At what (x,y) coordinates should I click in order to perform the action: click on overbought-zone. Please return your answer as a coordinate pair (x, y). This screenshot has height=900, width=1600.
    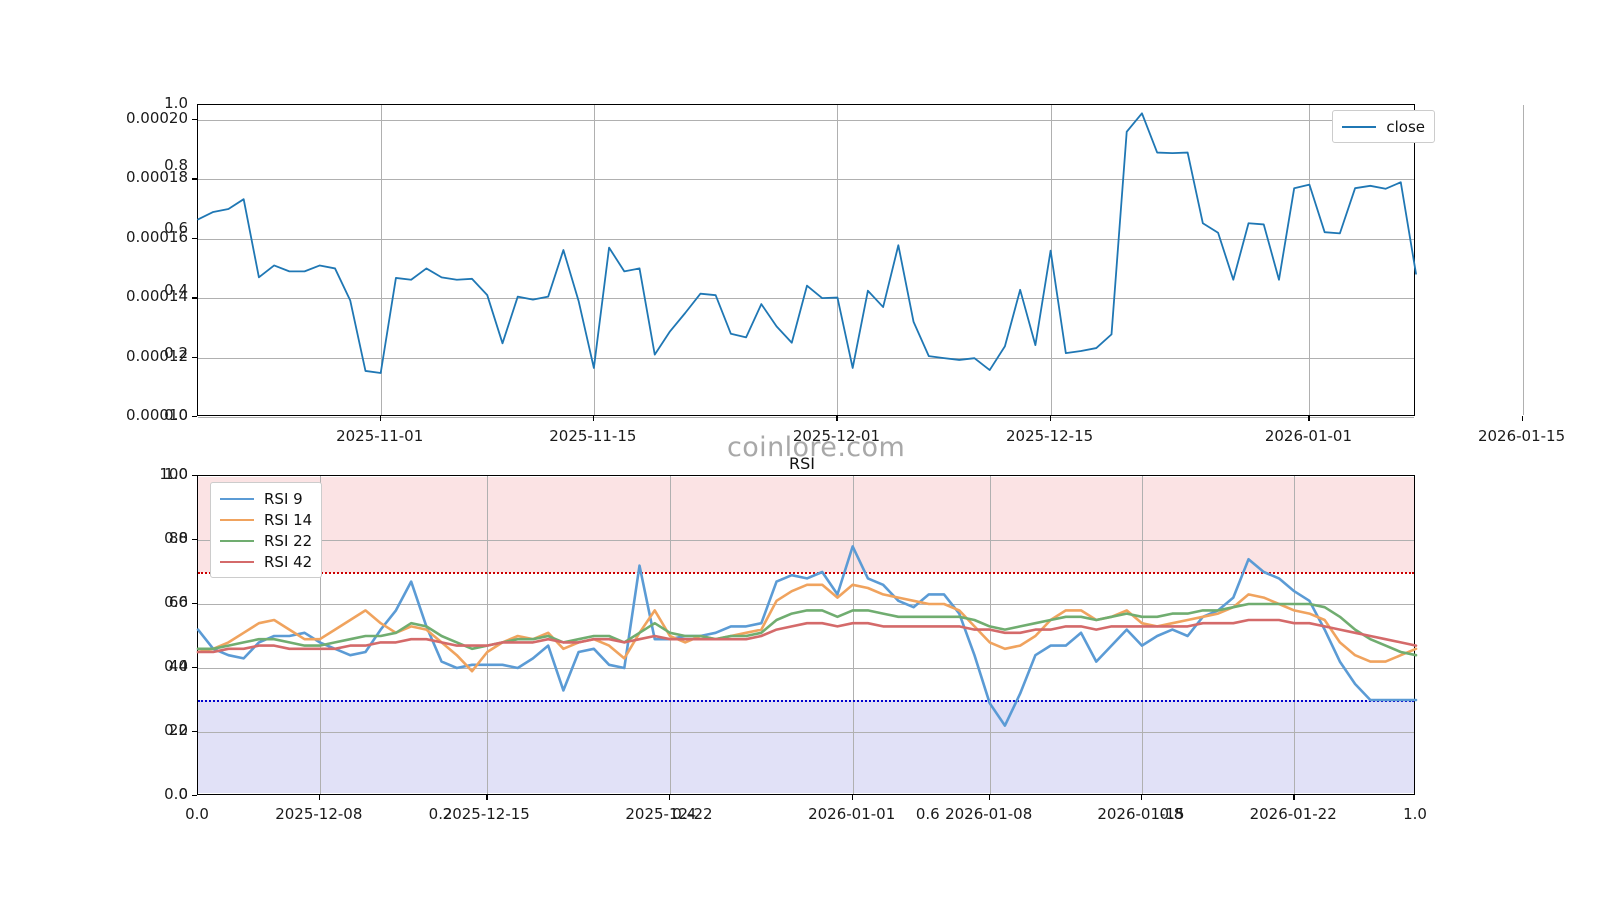
    Looking at the image, I should click on (806, 525).